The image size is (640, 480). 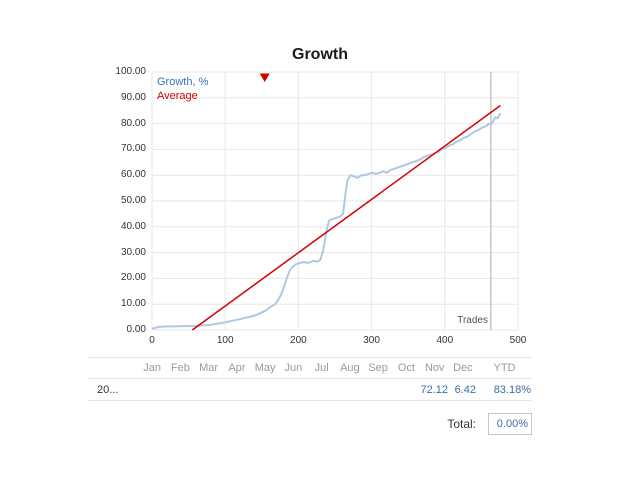 I want to click on y-tick-label: 20.00, so click(x=133, y=278).